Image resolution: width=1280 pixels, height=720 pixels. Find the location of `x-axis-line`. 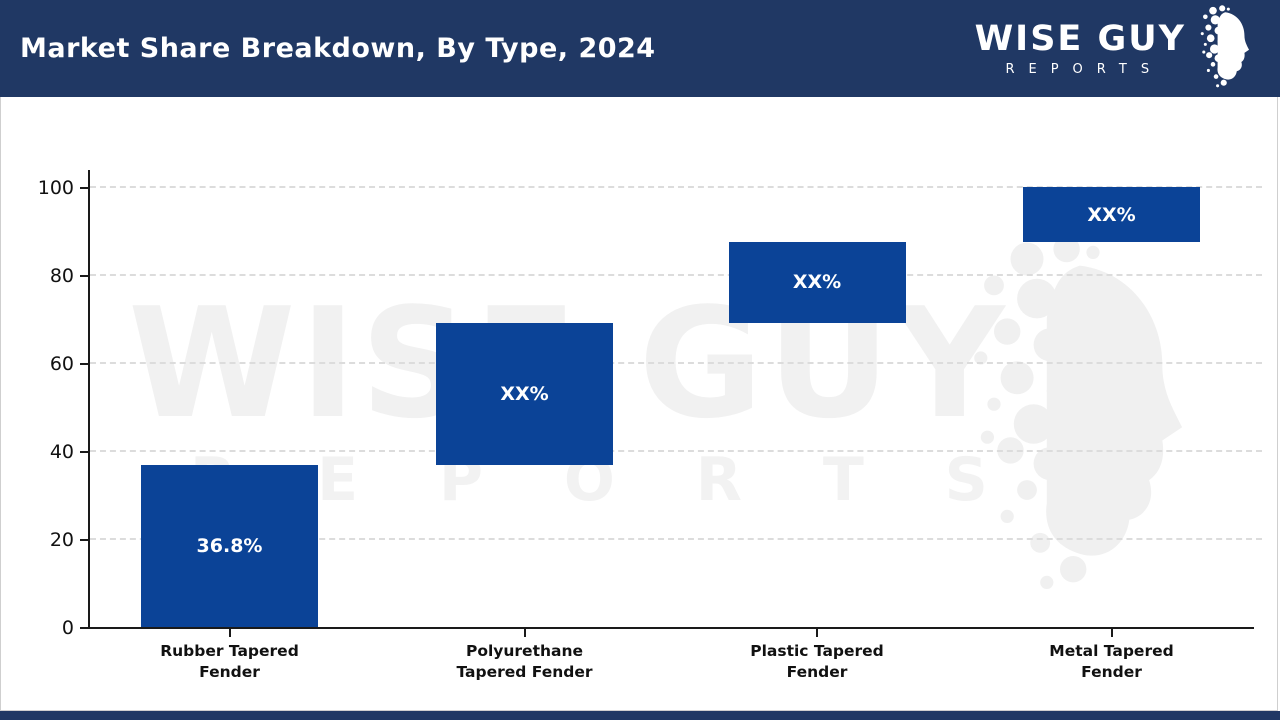

x-axis-line is located at coordinates (671, 628).